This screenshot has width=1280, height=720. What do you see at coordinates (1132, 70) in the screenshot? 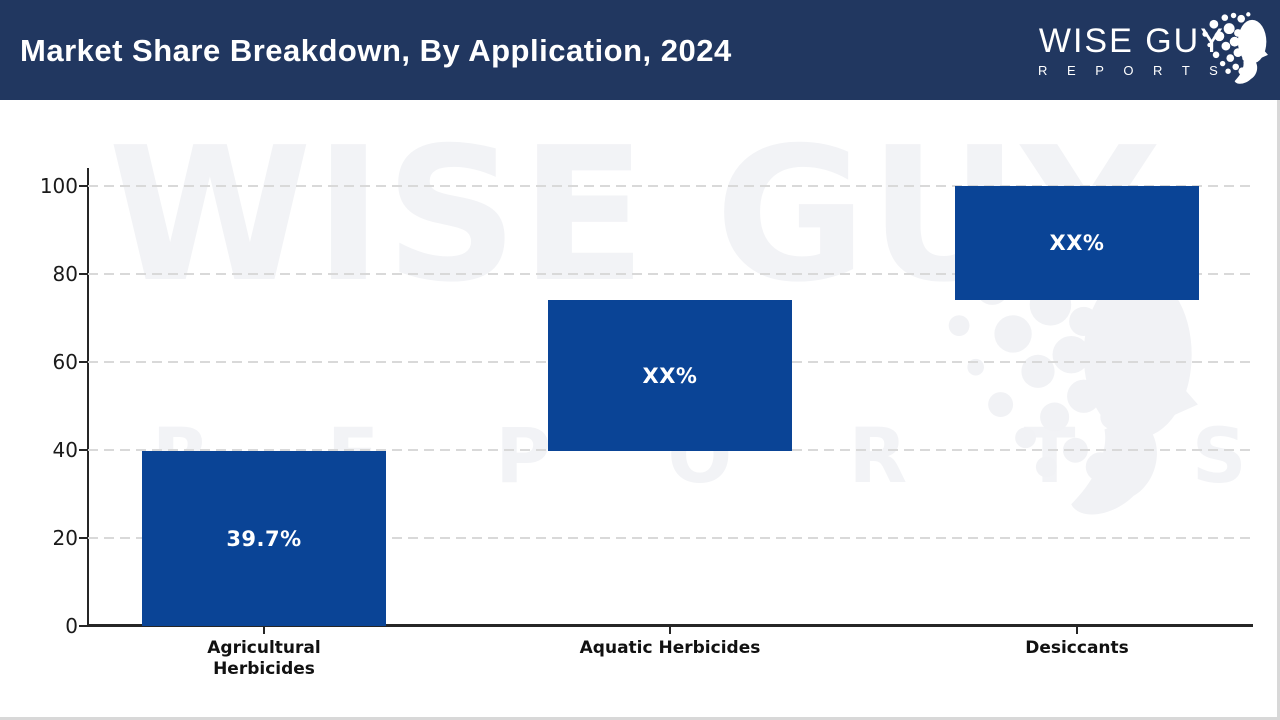
I see `brand-subname: R E P O R T S` at bounding box center [1132, 70].